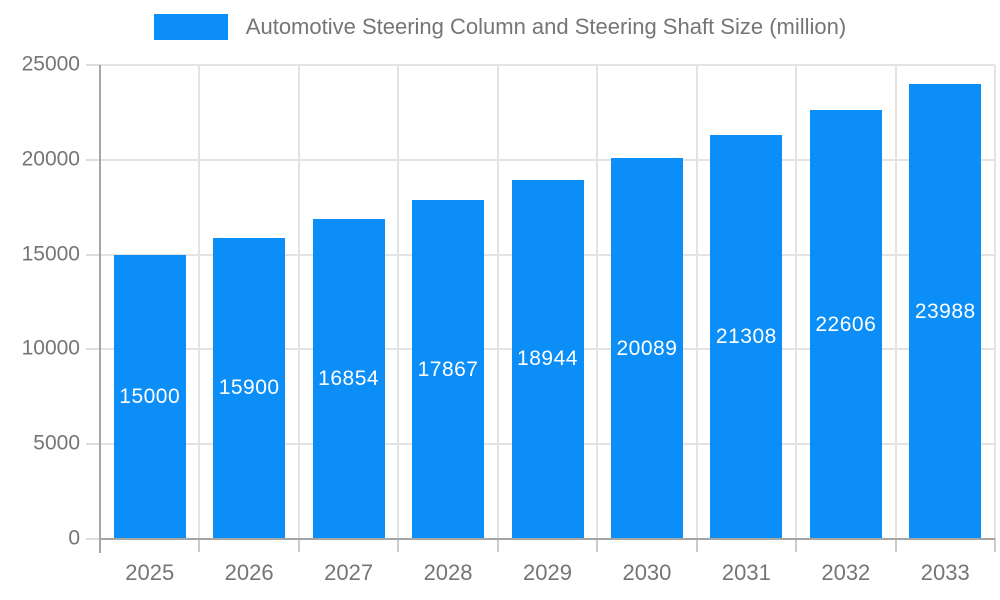  I want to click on bar: 17867, so click(448, 369).